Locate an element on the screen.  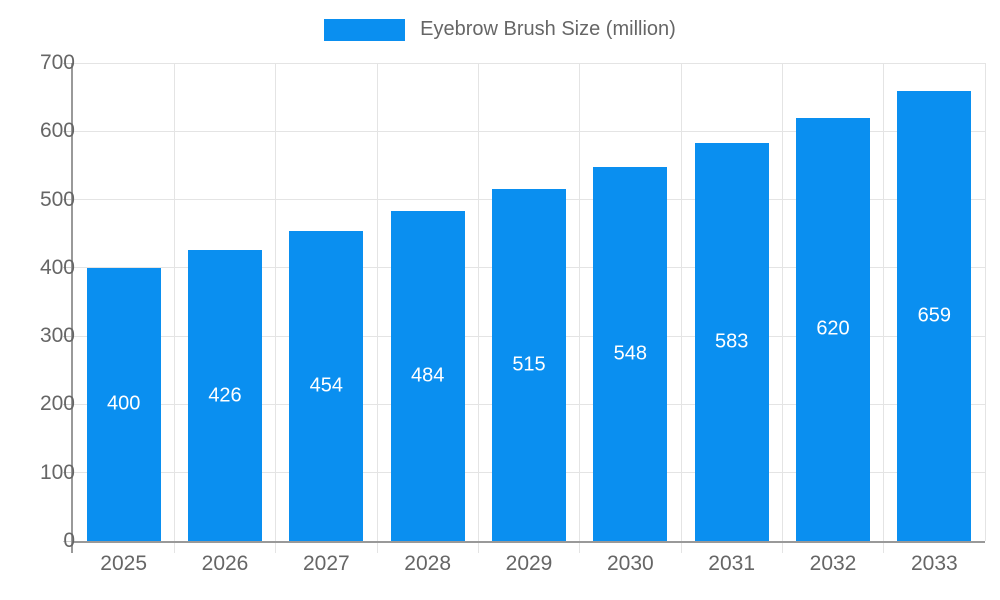
y-tick-label: 100 is located at coordinates (57, 472).